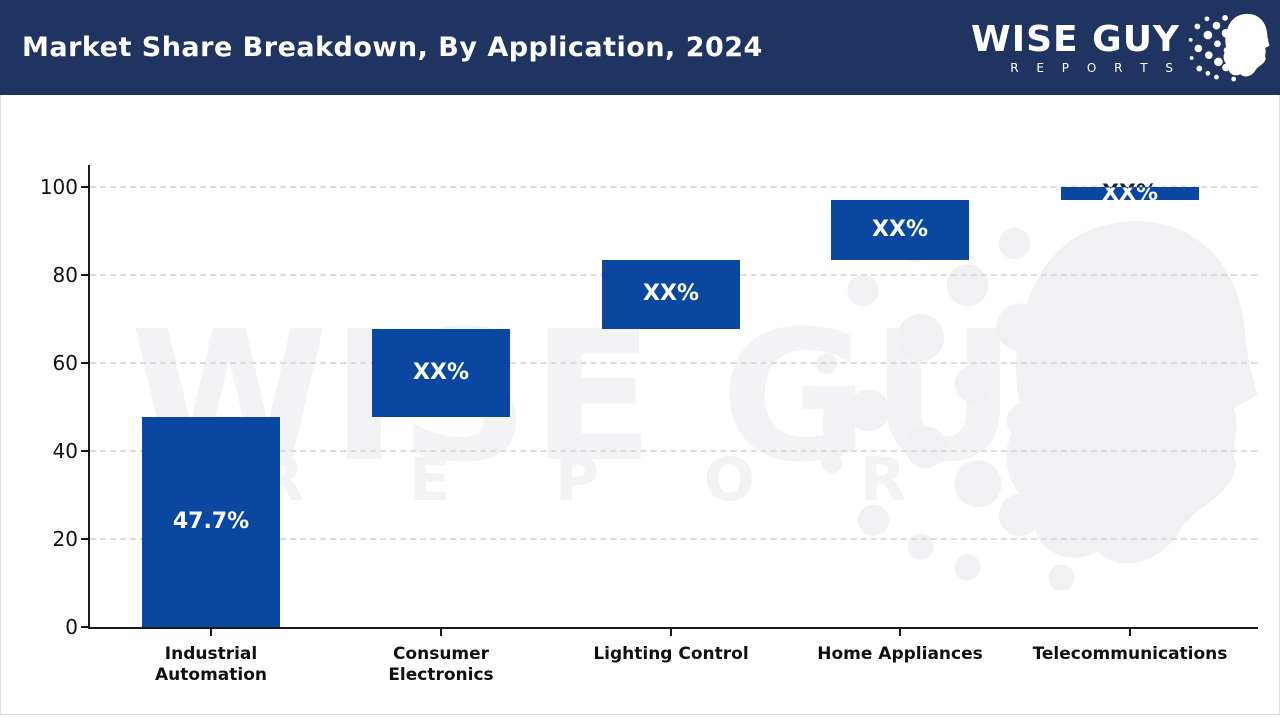 The image size is (1280, 720). Describe the element at coordinates (441, 664) in the screenshot. I see `x-category-label-1: Consumer Electronics` at that location.